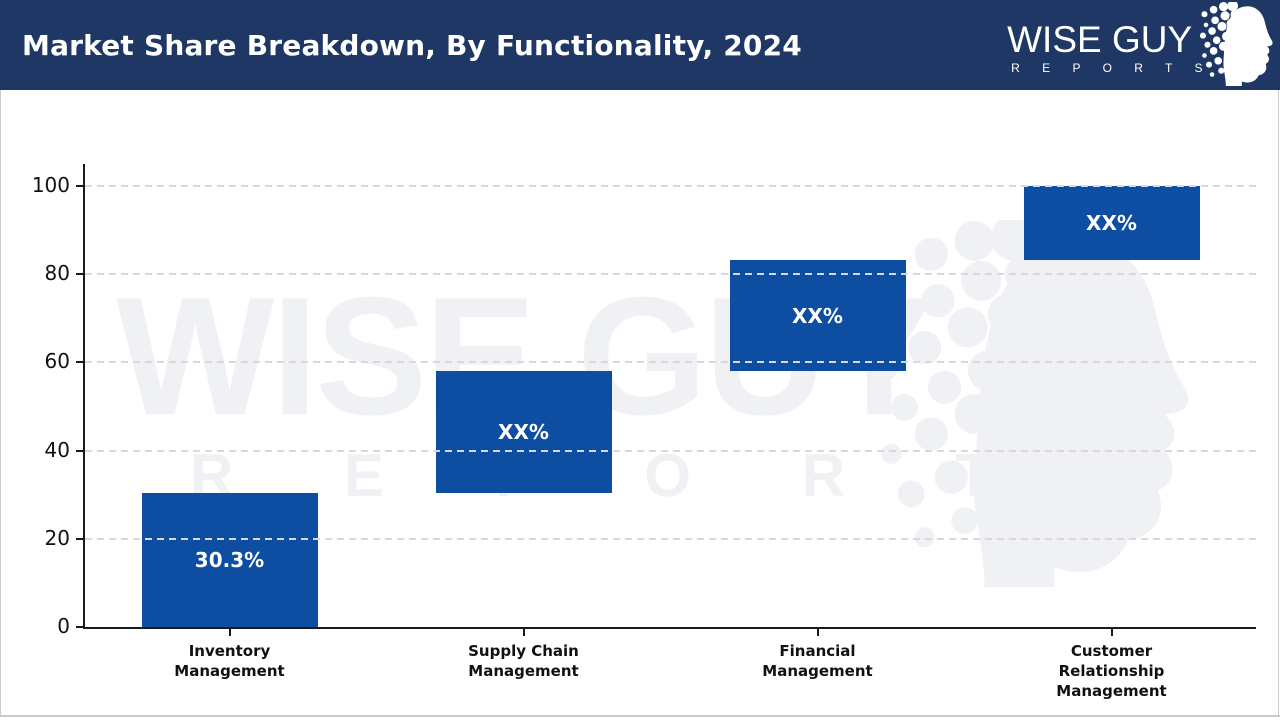  Describe the element at coordinates (57, 449) in the screenshot. I see `y-tick-label: 40` at that location.